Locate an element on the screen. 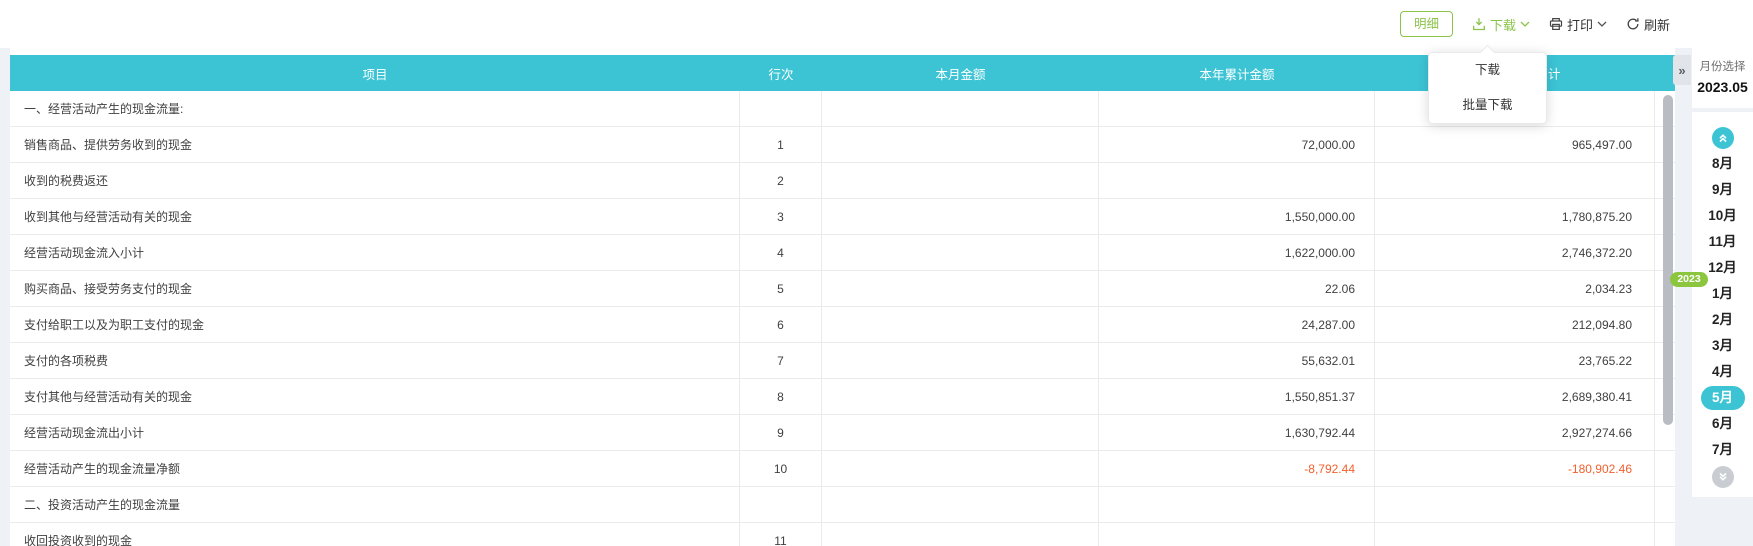 Image resolution: width=1753 pixels, height=546 pixels. month-item: 11月 is located at coordinates (1722, 241).